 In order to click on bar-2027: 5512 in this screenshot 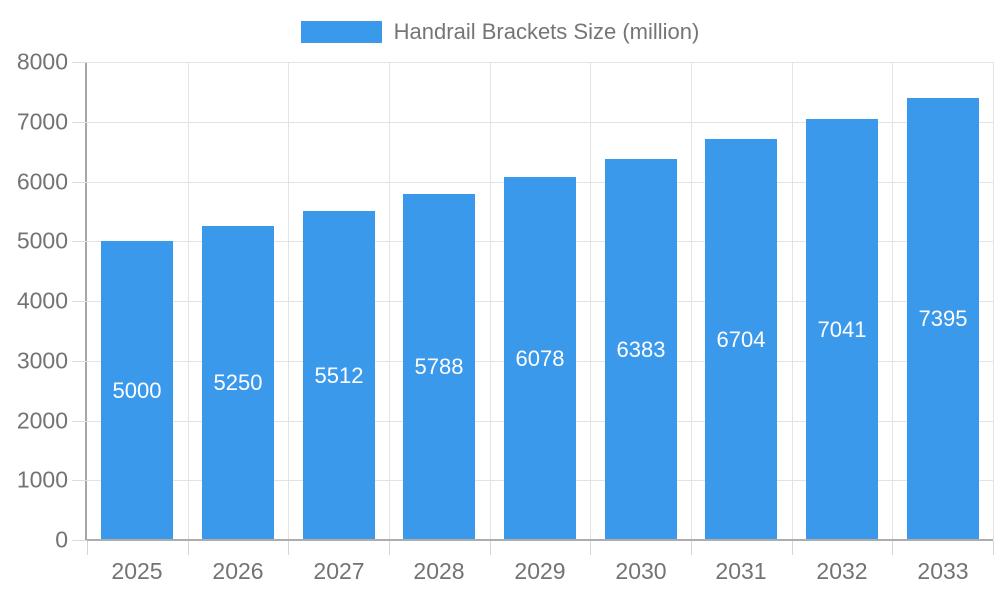, I will do `click(339, 375)`.